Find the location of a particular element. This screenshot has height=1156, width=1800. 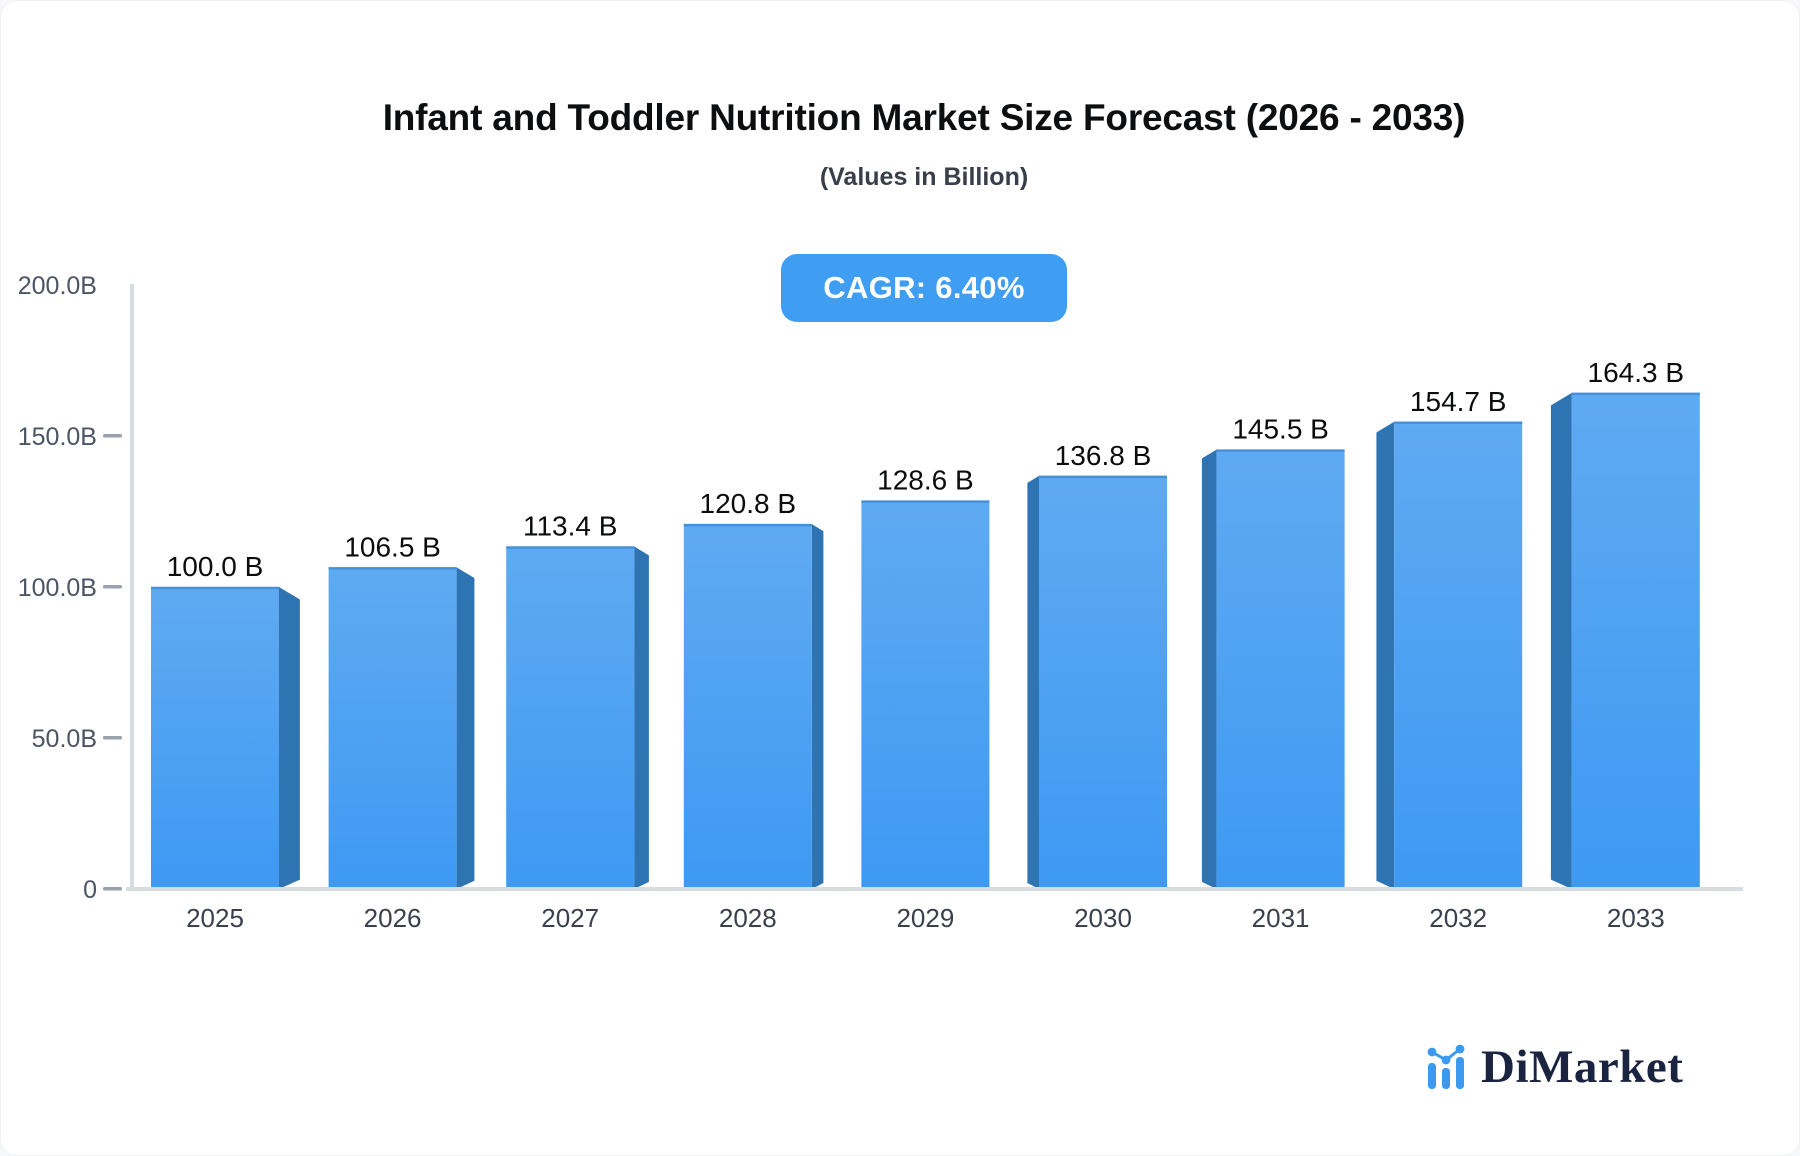

bar-value-label: 145.5 B is located at coordinates (1280, 429).